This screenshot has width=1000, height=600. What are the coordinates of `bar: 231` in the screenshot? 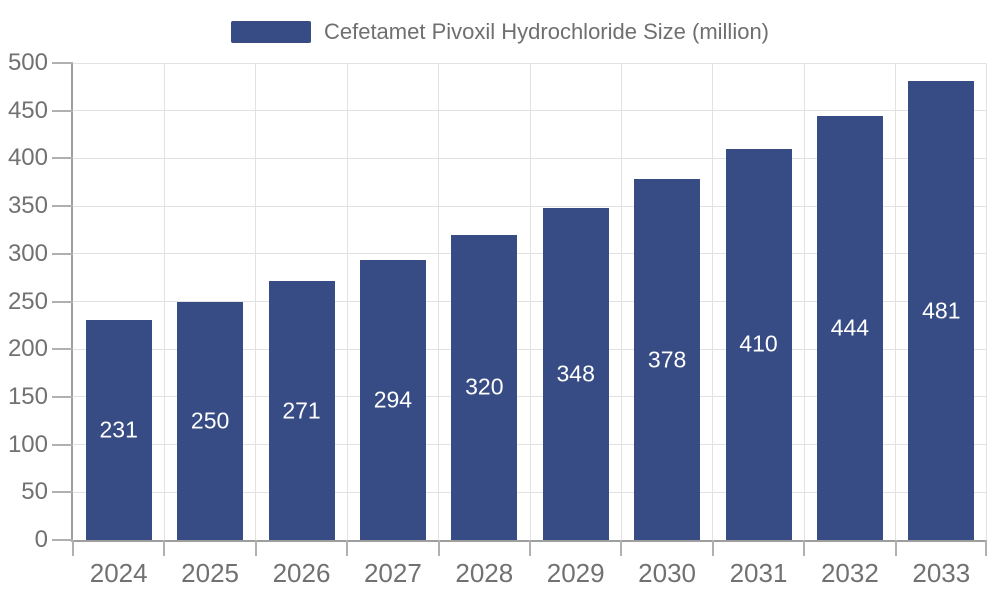 It's located at (118, 429).